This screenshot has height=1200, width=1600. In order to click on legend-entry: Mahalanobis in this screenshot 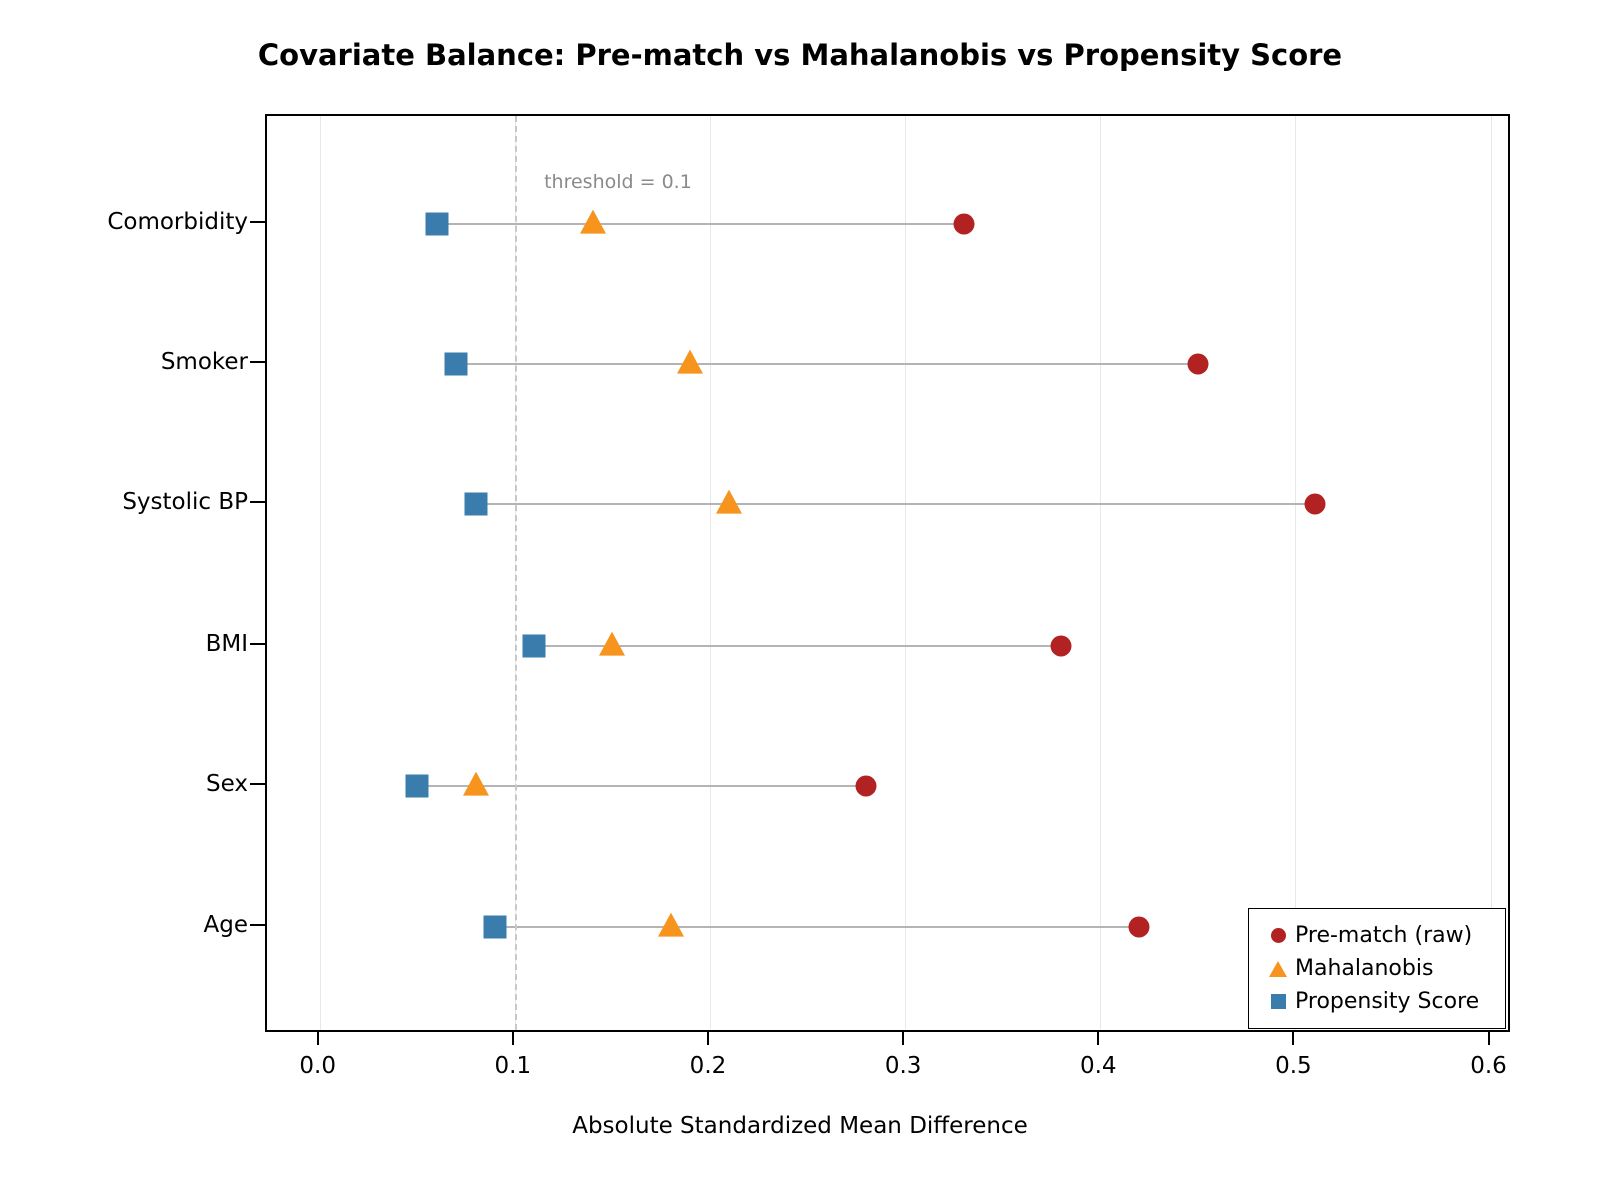, I will do `click(1377, 968)`.